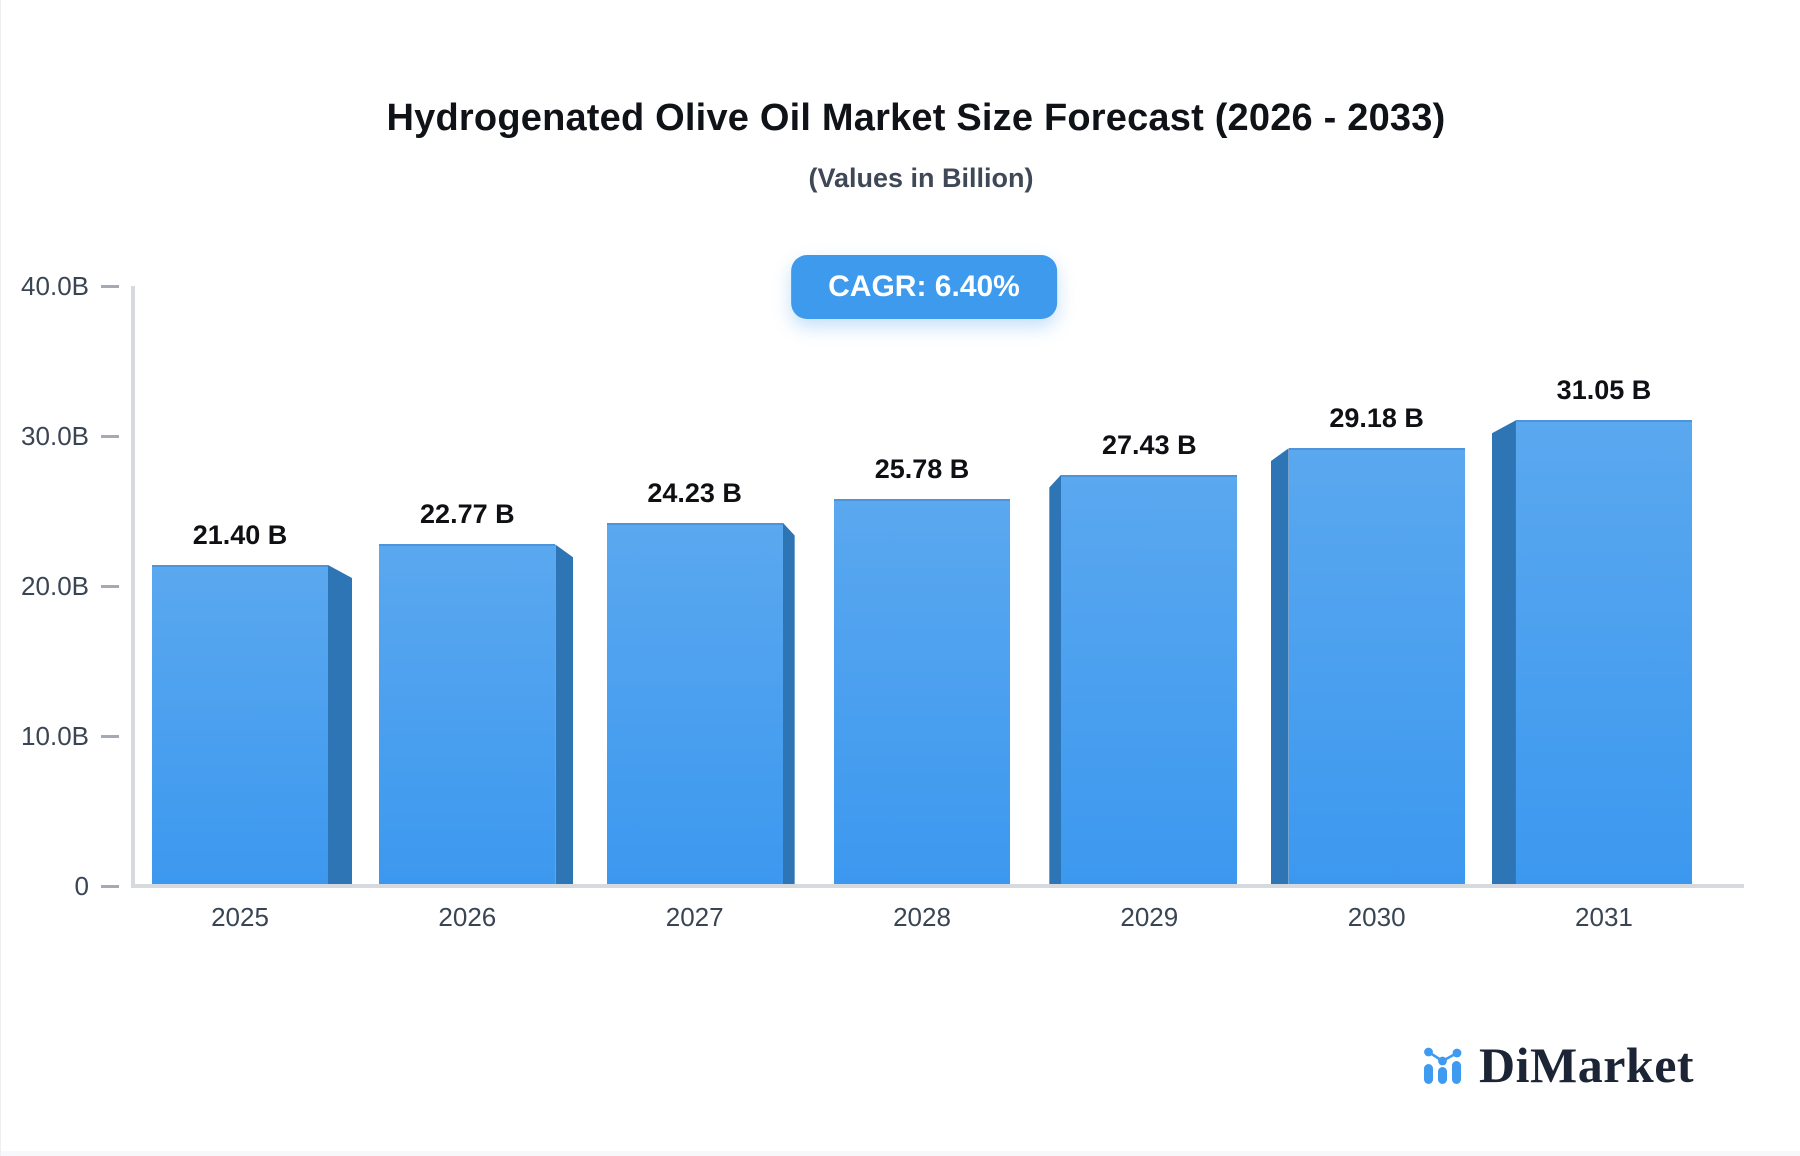 The width and height of the screenshot is (1800, 1156). What do you see at coordinates (922, 917) in the screenshot?
I see `x-axis-label: 2028` at bounding box center [922, 917].